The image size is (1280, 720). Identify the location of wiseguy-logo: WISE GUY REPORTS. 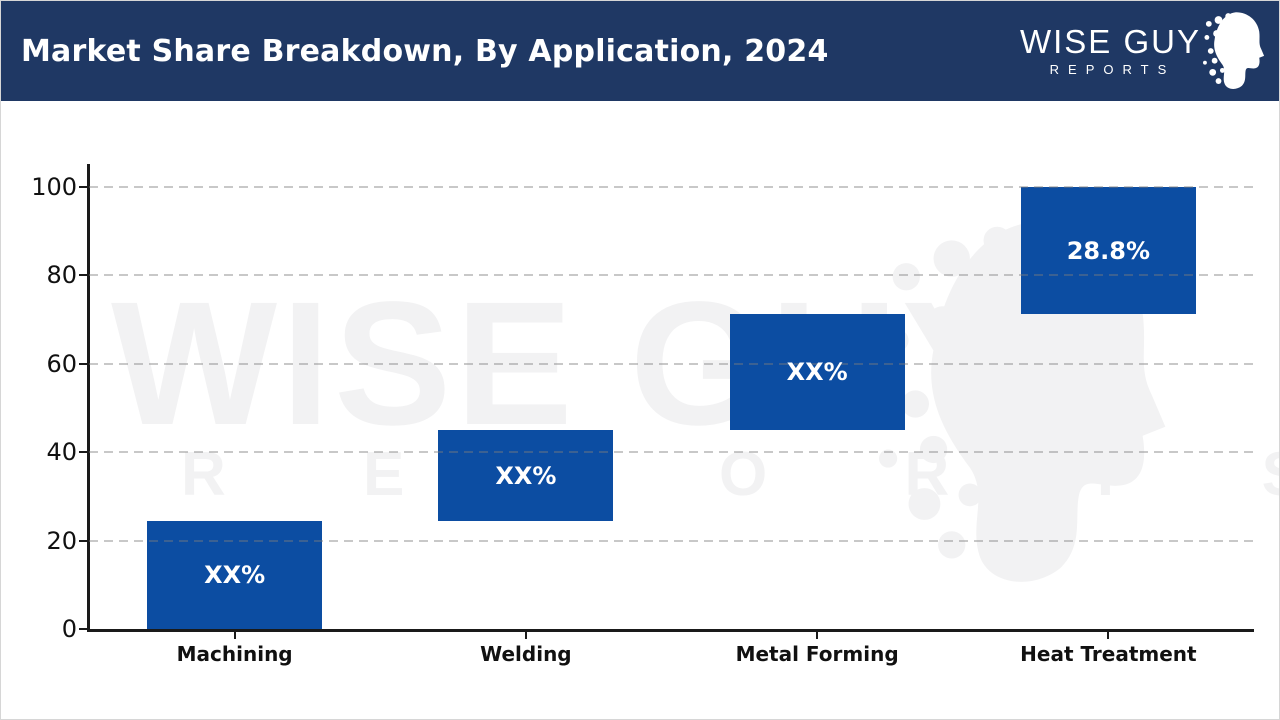
(1143, 51).